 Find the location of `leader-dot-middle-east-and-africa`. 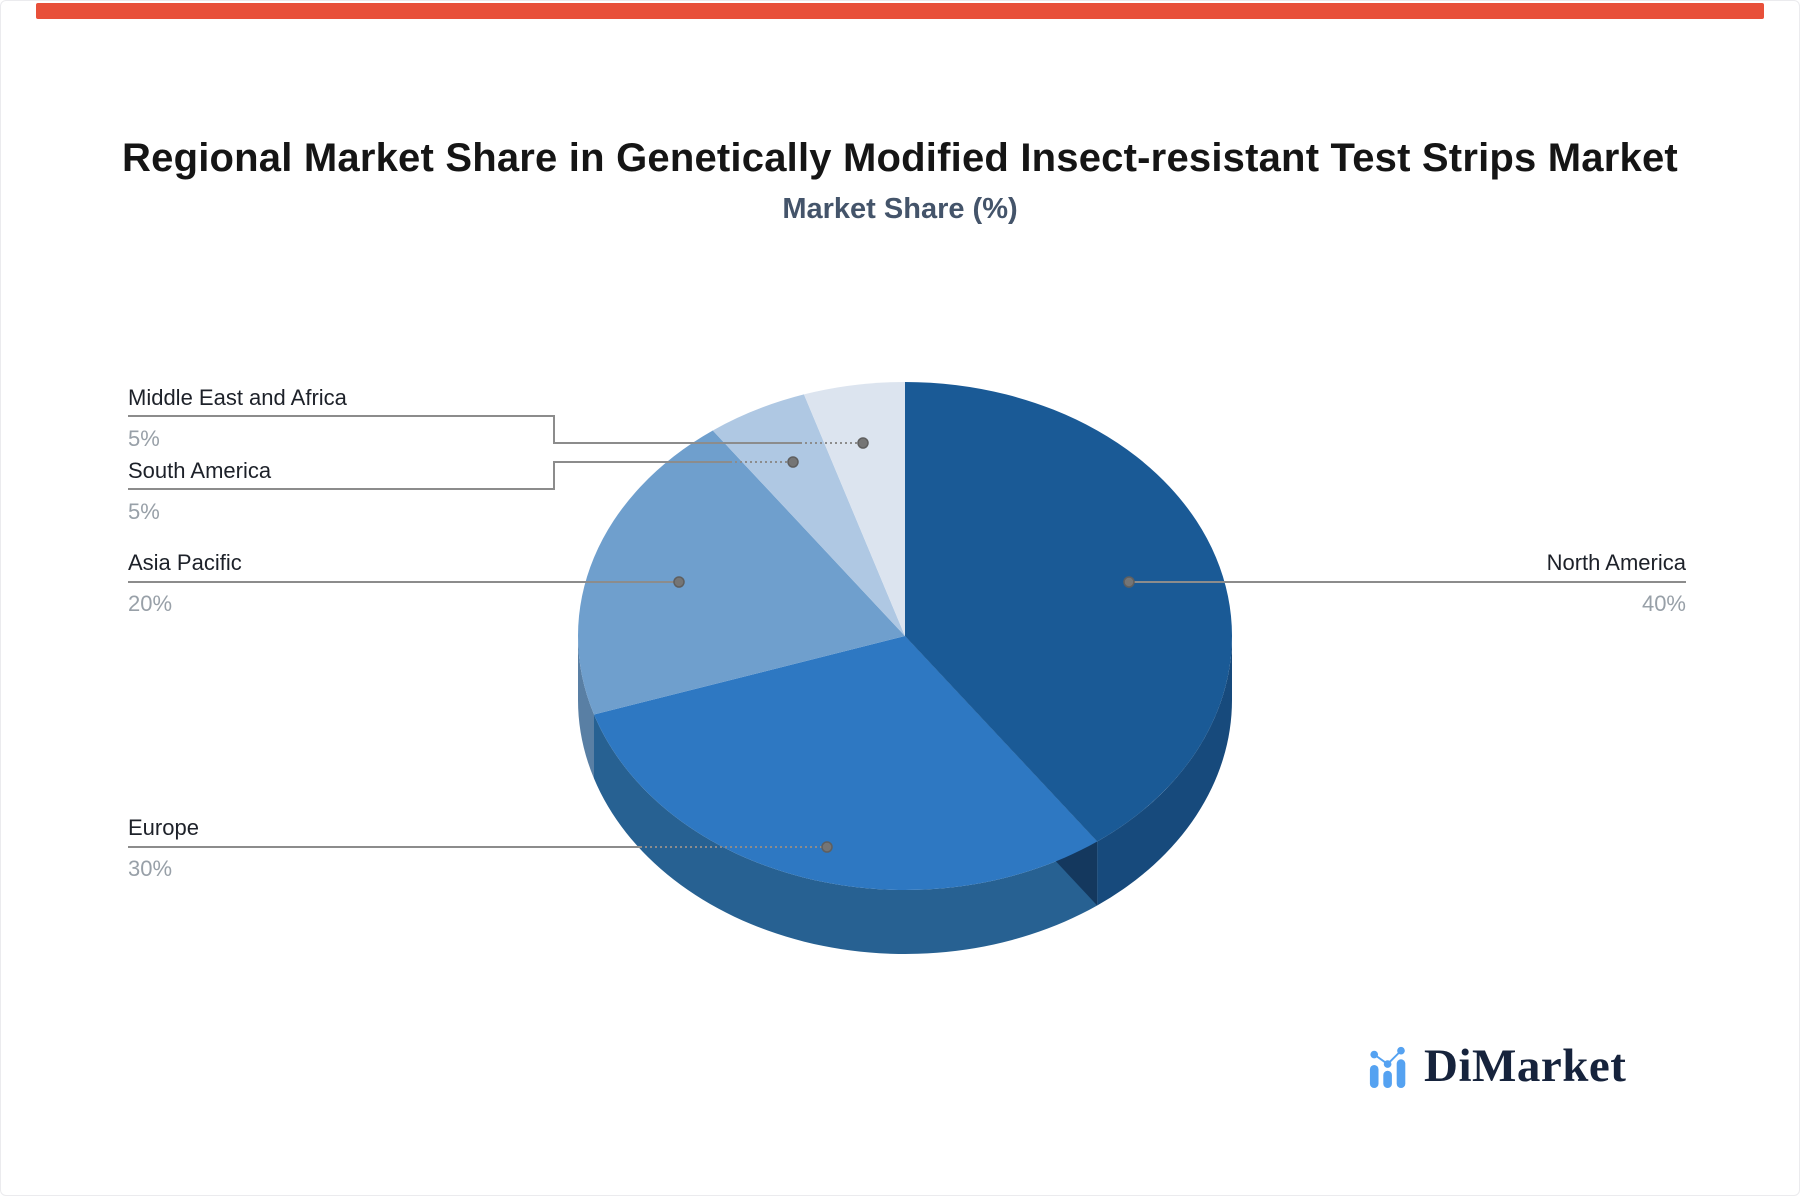

leader-dot-middle-east-and-africa is located at coordinates (863, 443).